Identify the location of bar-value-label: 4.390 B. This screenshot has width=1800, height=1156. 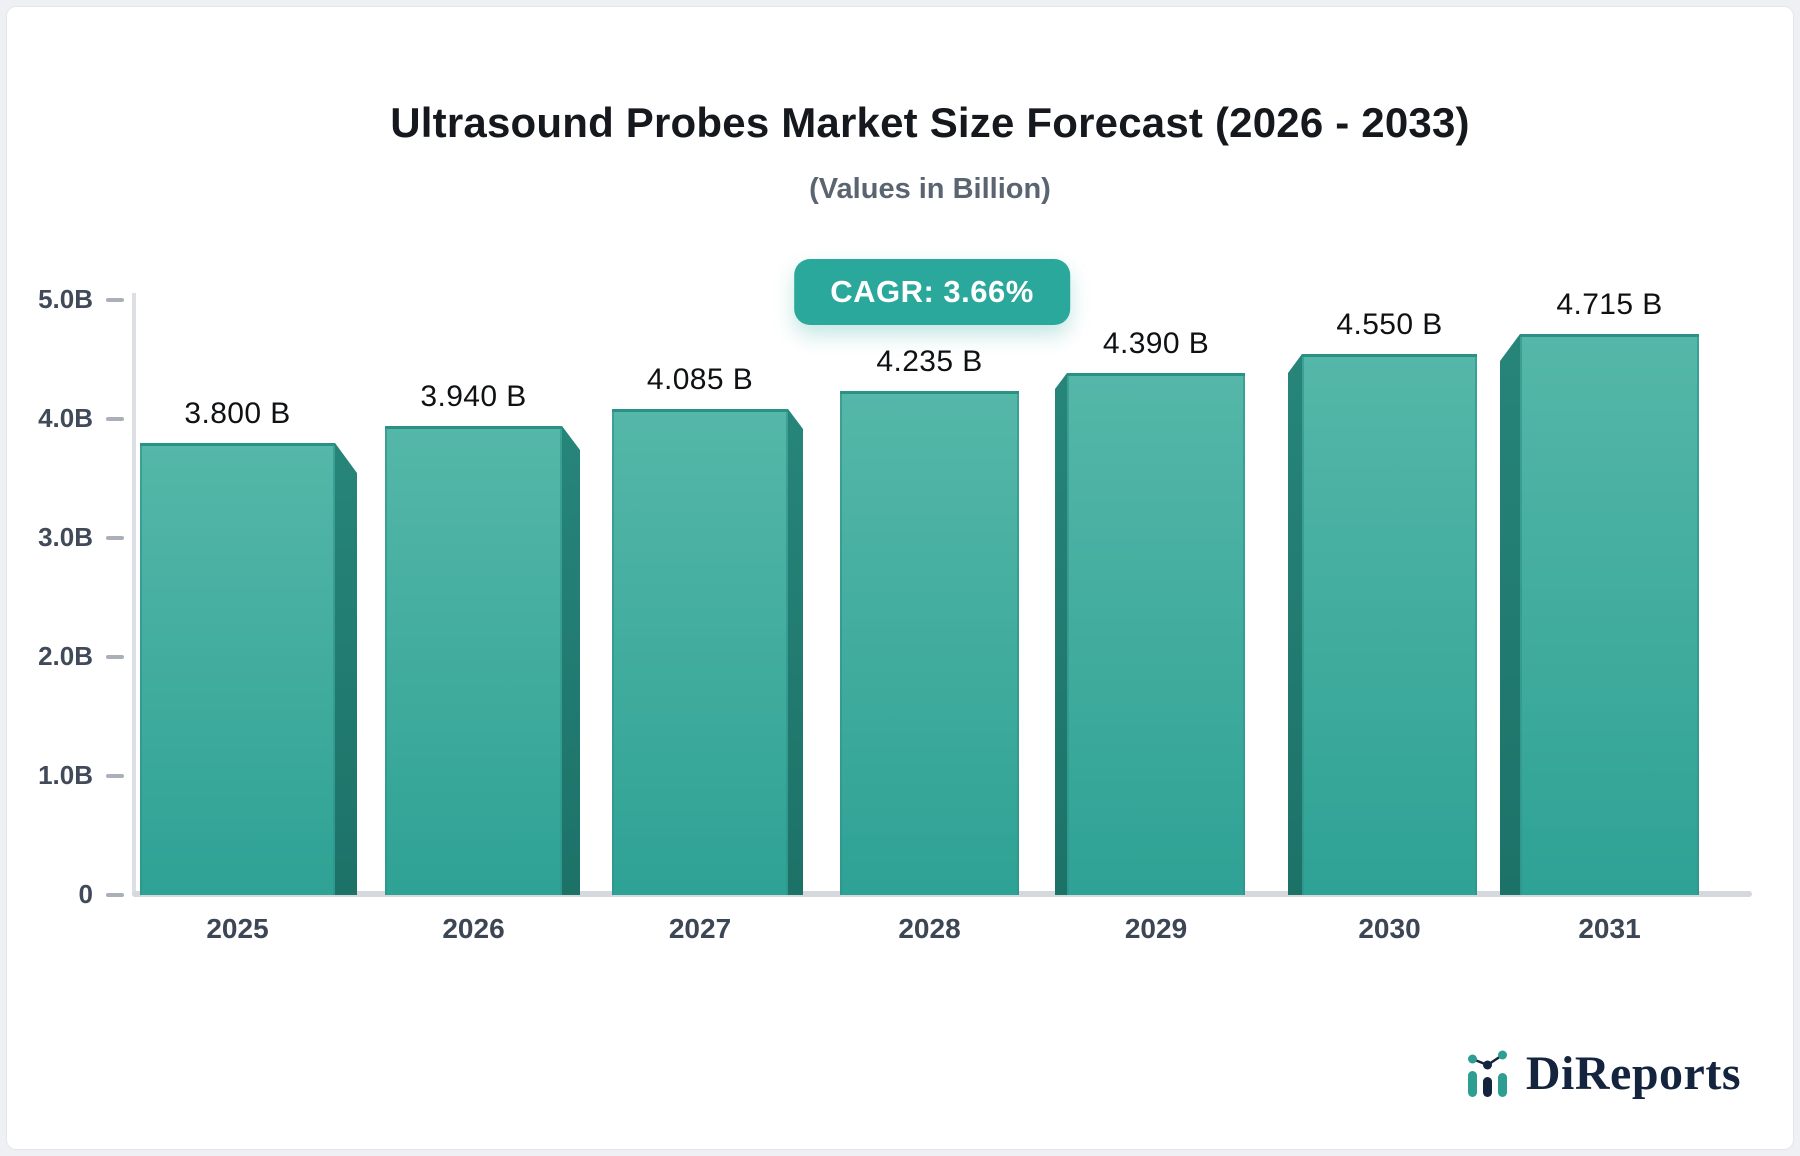
(1156, 343).